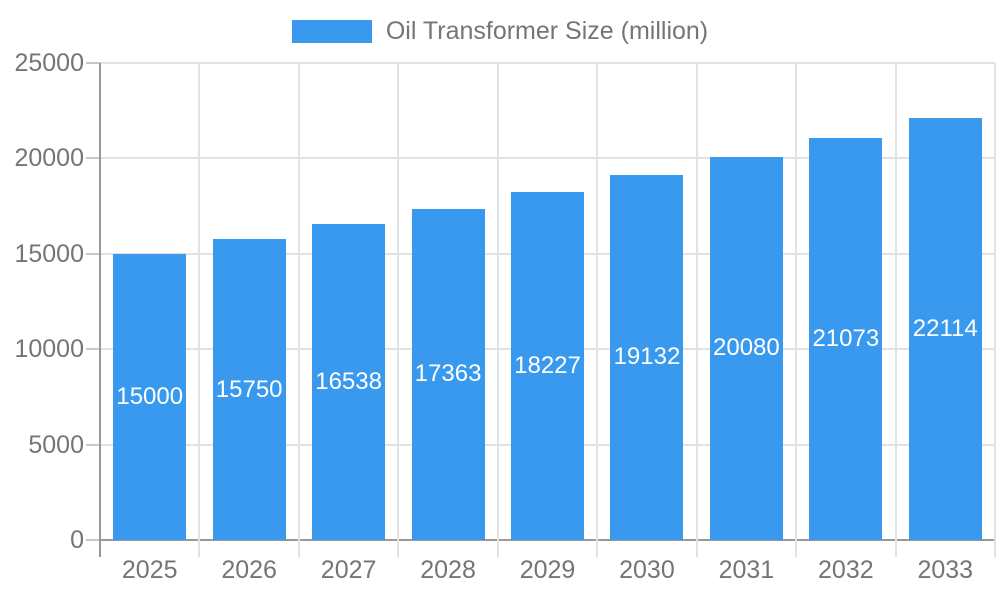 This screenshot has width=1000, height=600. Describe the element at coordinates (49, 253) in the screenshot. I see `y-axis-label: 15000` at that location.